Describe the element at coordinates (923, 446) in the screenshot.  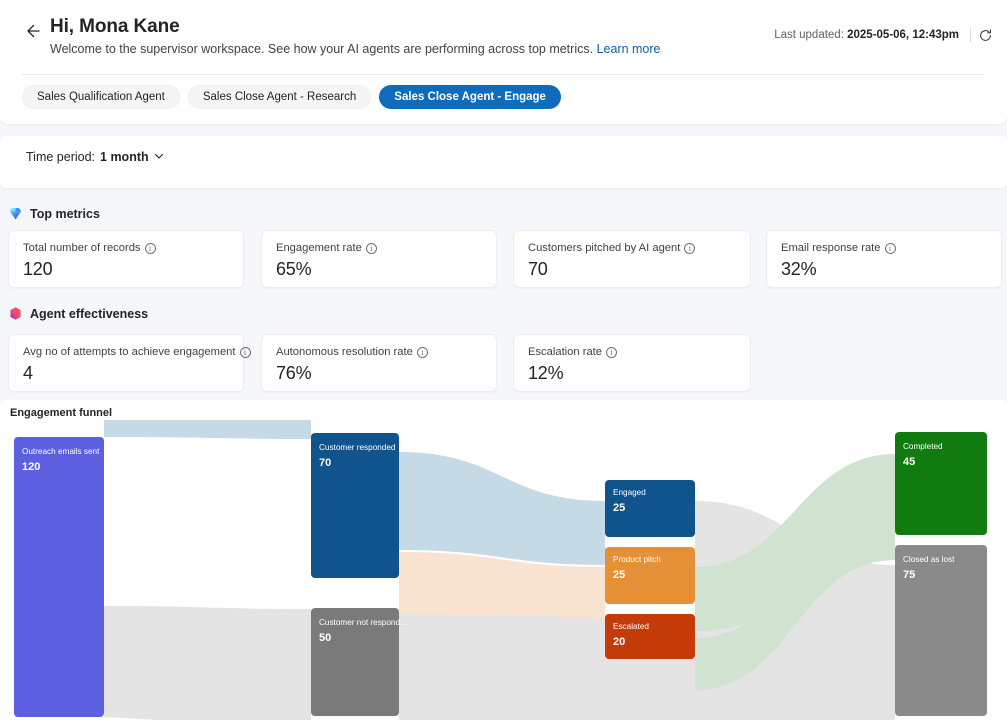
I see `sankey-node-label: Completed` at that location.